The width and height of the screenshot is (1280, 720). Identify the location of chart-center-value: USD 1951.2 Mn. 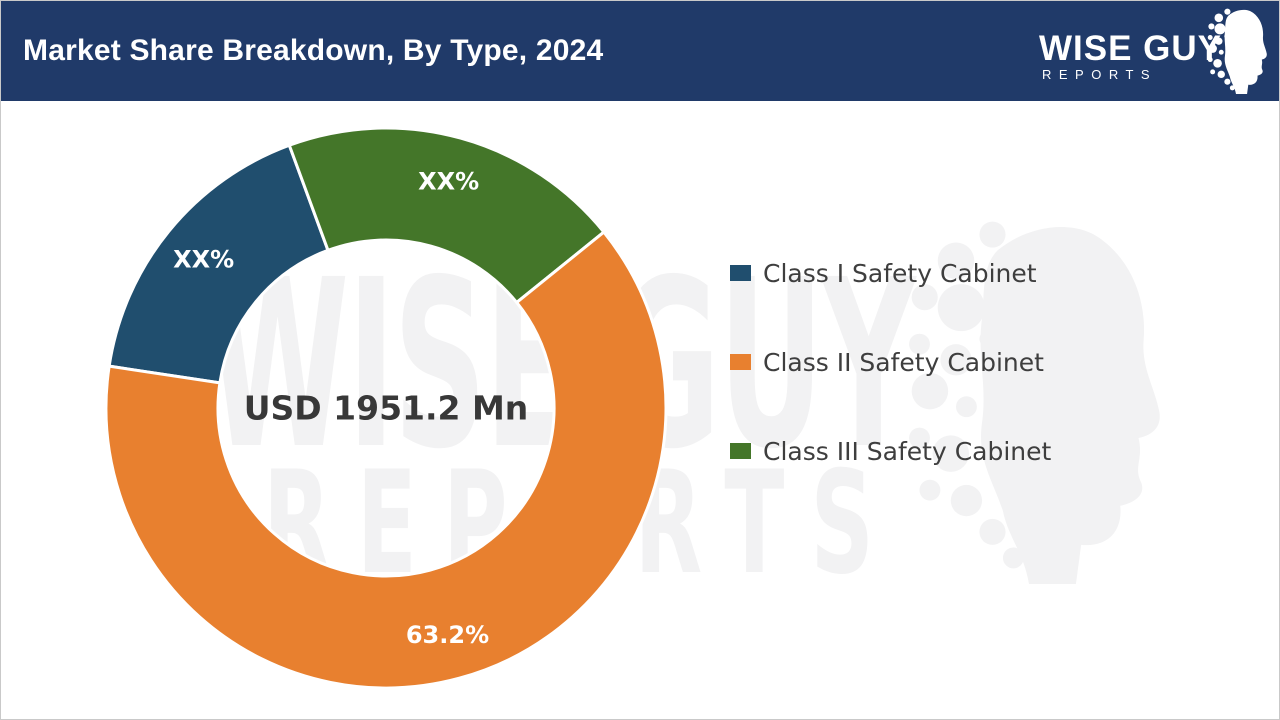
(386, 408).